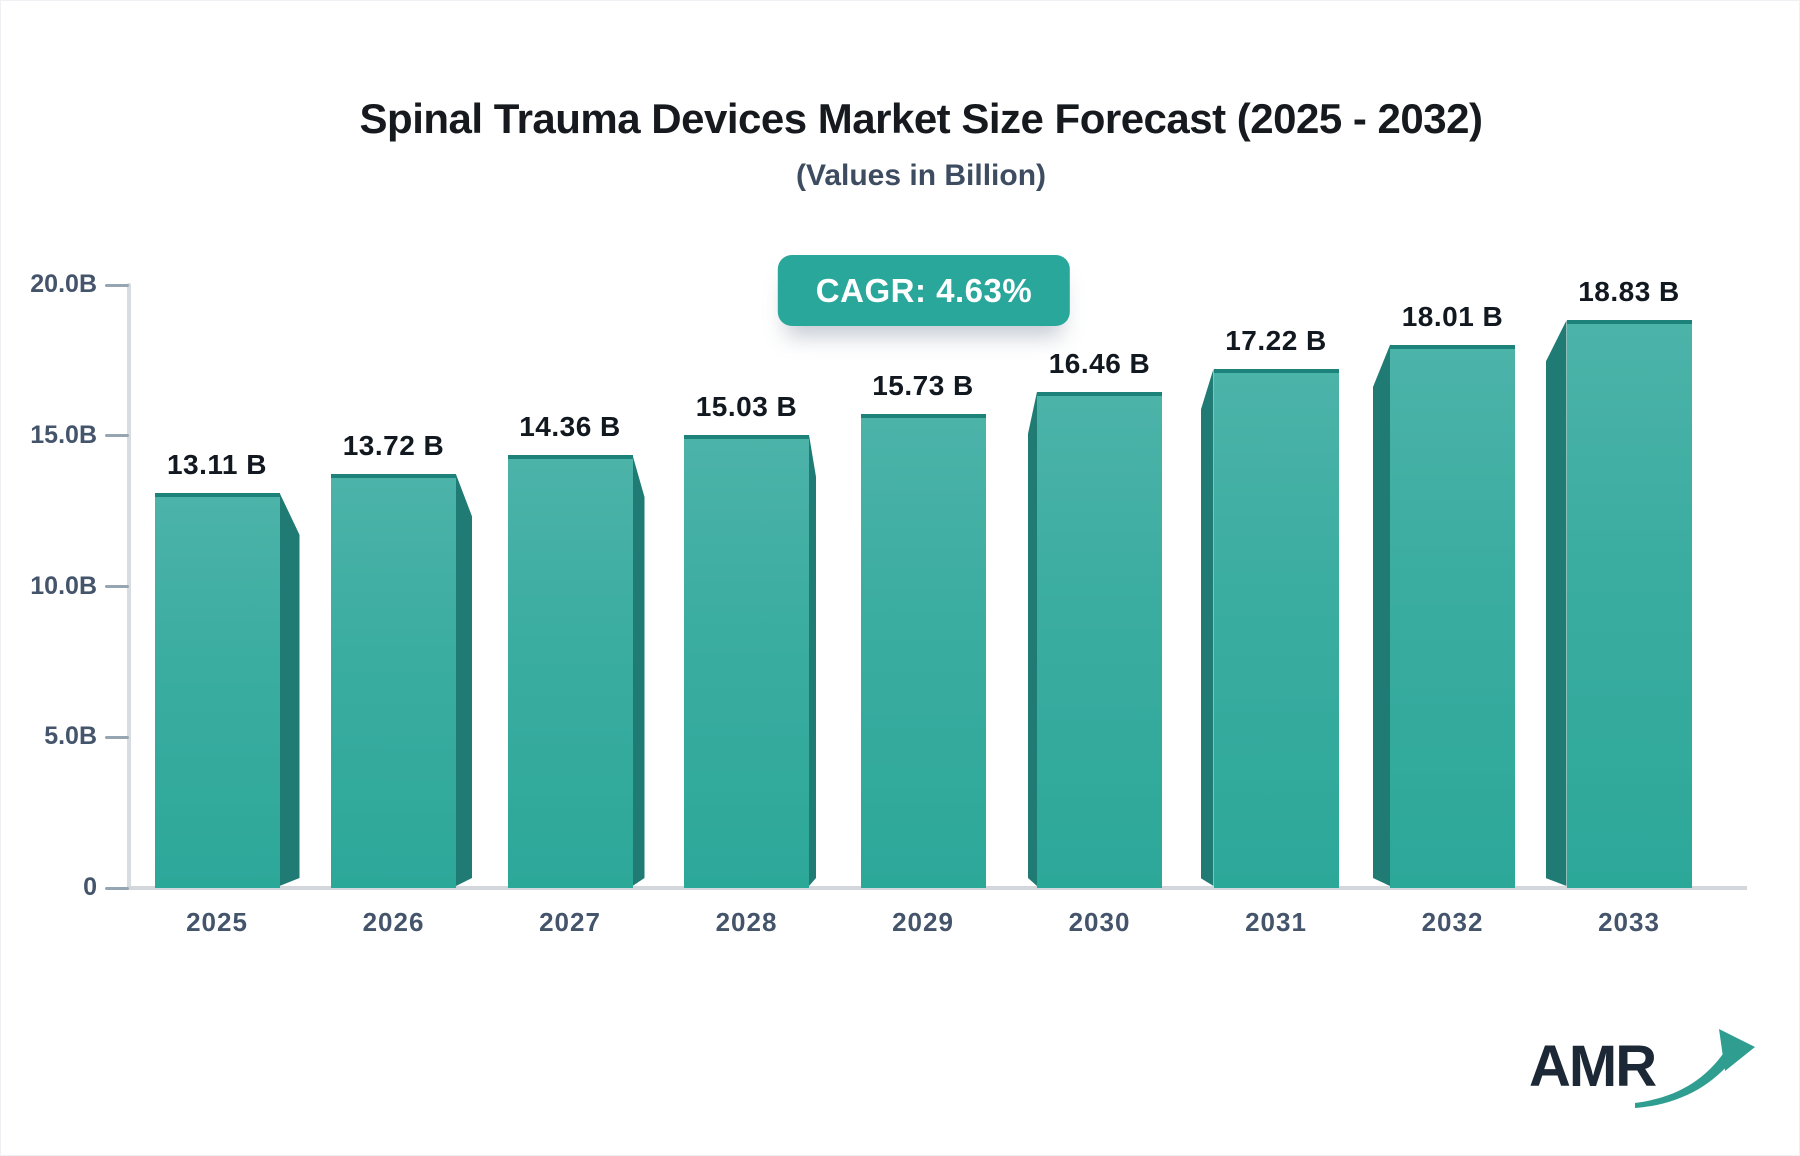 Image resolution: width=1800 pixels, height=1156 pixels. I want to click on amr-logo-text: AMR, so click(1593, 1066).